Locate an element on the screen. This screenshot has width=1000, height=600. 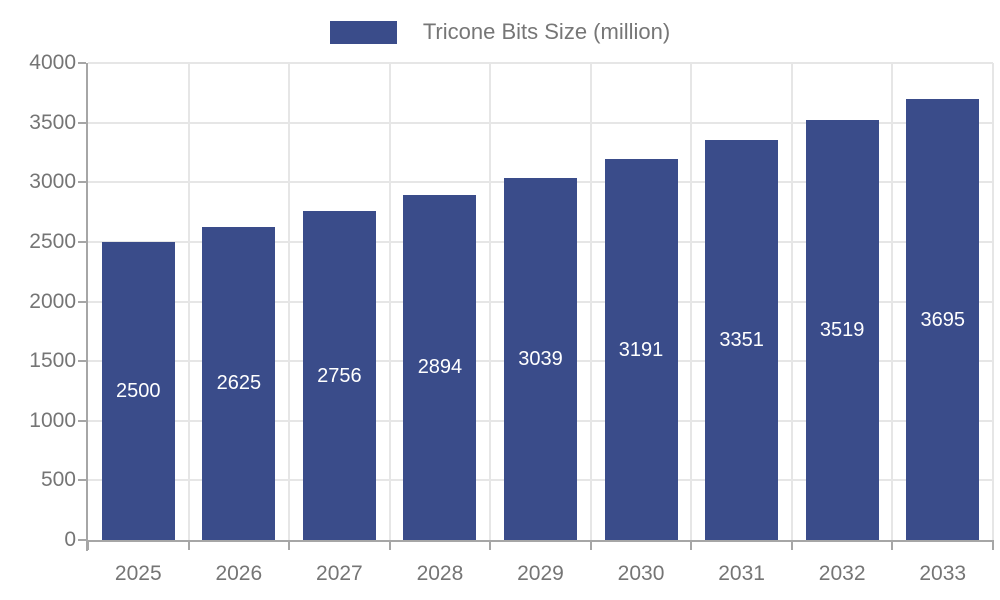
bar-value-label: 2500 is located at coordinates (138, 390).